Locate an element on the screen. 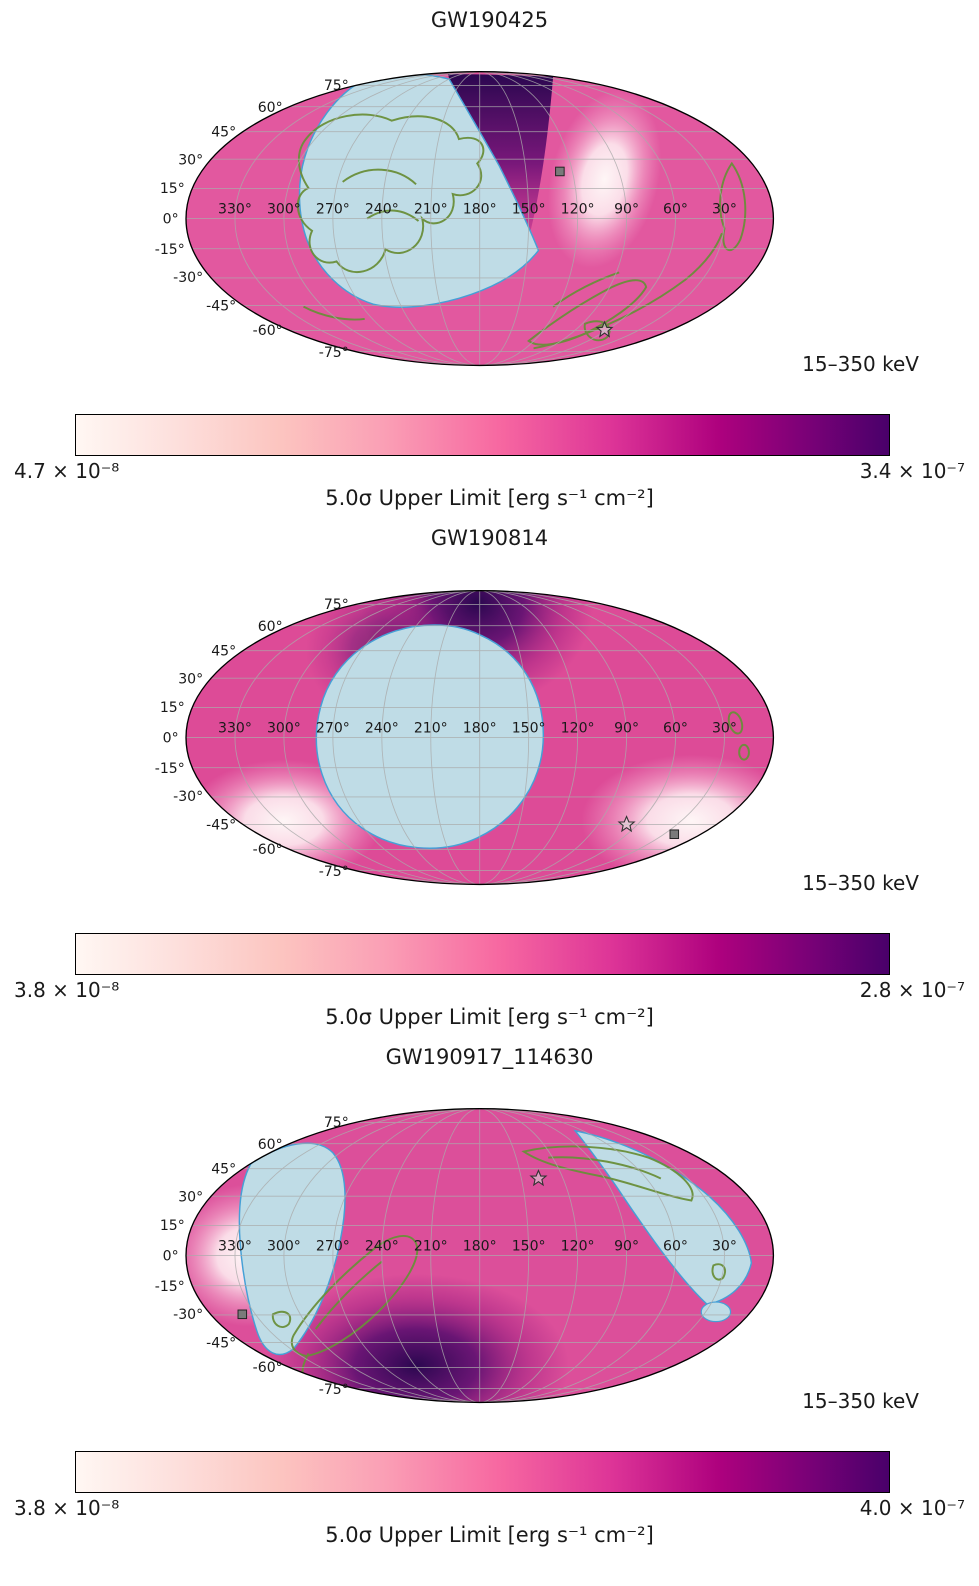 This screenshot has height=1586, width=979. colorbar-range: 4.7 × 10⁻⁸ 3.4 × 10⁻⁷ is located at coordinates (489, 471).